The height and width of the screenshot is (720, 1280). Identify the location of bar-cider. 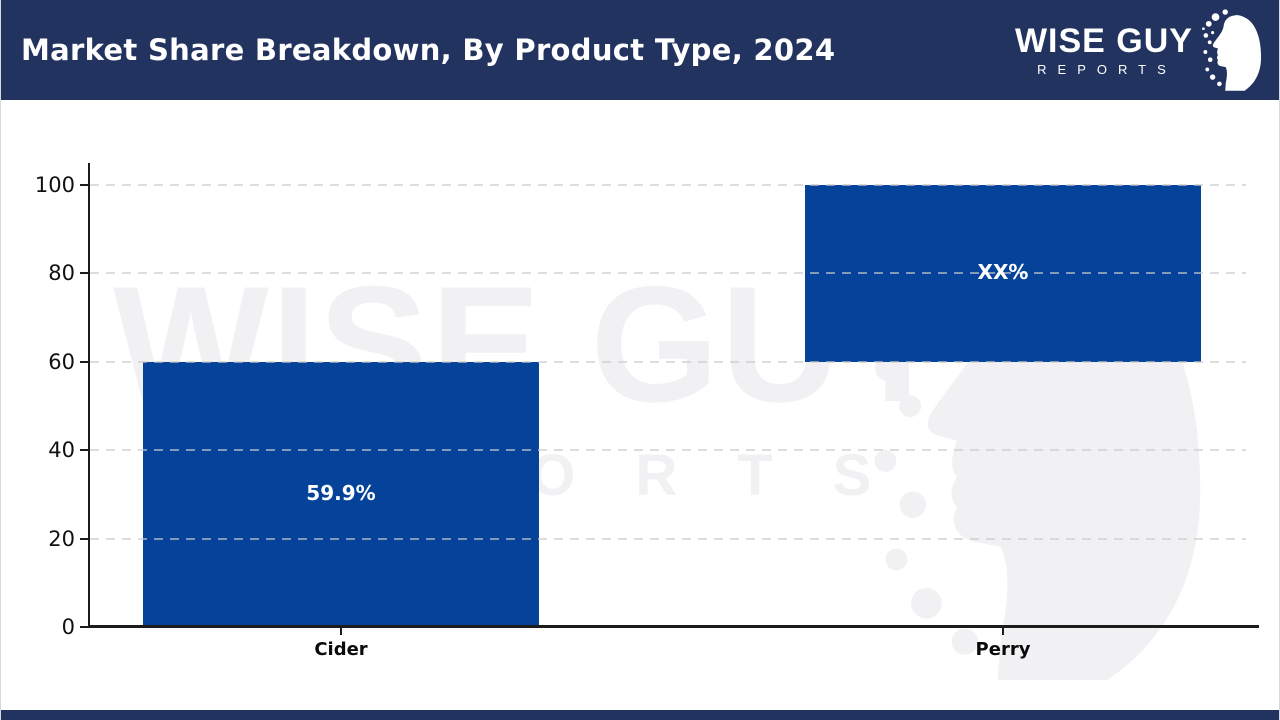
(341, 494).